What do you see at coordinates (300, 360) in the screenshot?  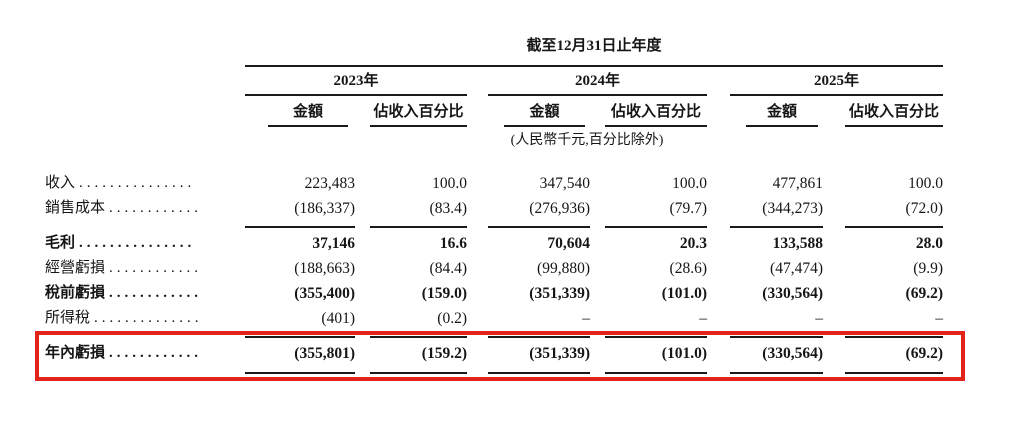 I see `cell-value: (355,801)` at bounding box center [300, 360].